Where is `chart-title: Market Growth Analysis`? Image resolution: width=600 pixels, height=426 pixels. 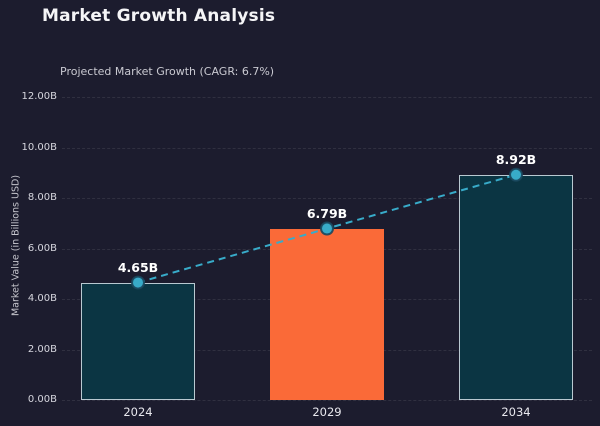 chart-title: Market Growth Analysis is located at coordinates (159, 16).